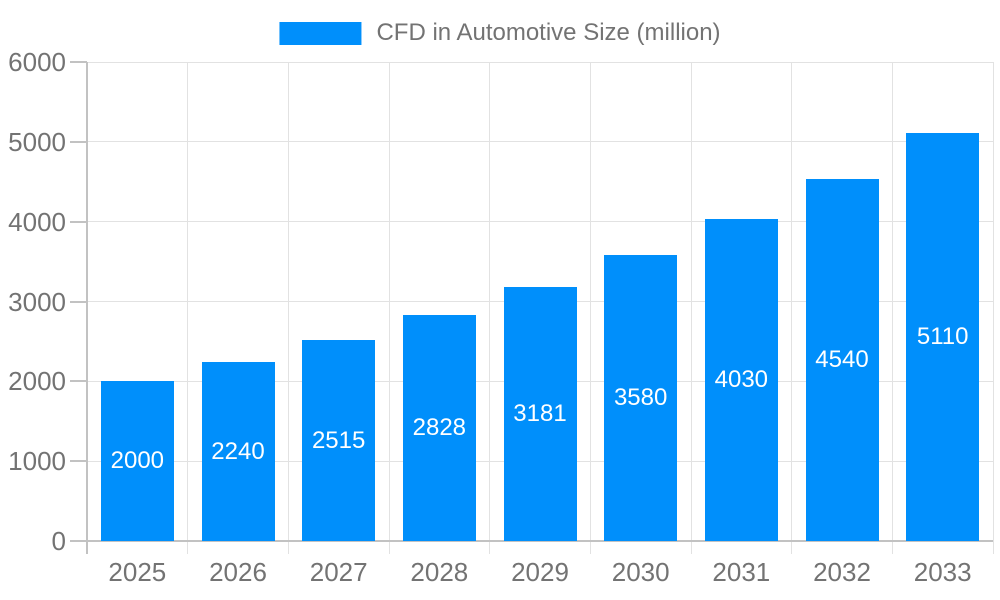 Image resolution: width=1000 pixels, height=600 pixels. Describe the element at coordinates (539, 541) in the screenshot. I see `x-axis-line` at that location.